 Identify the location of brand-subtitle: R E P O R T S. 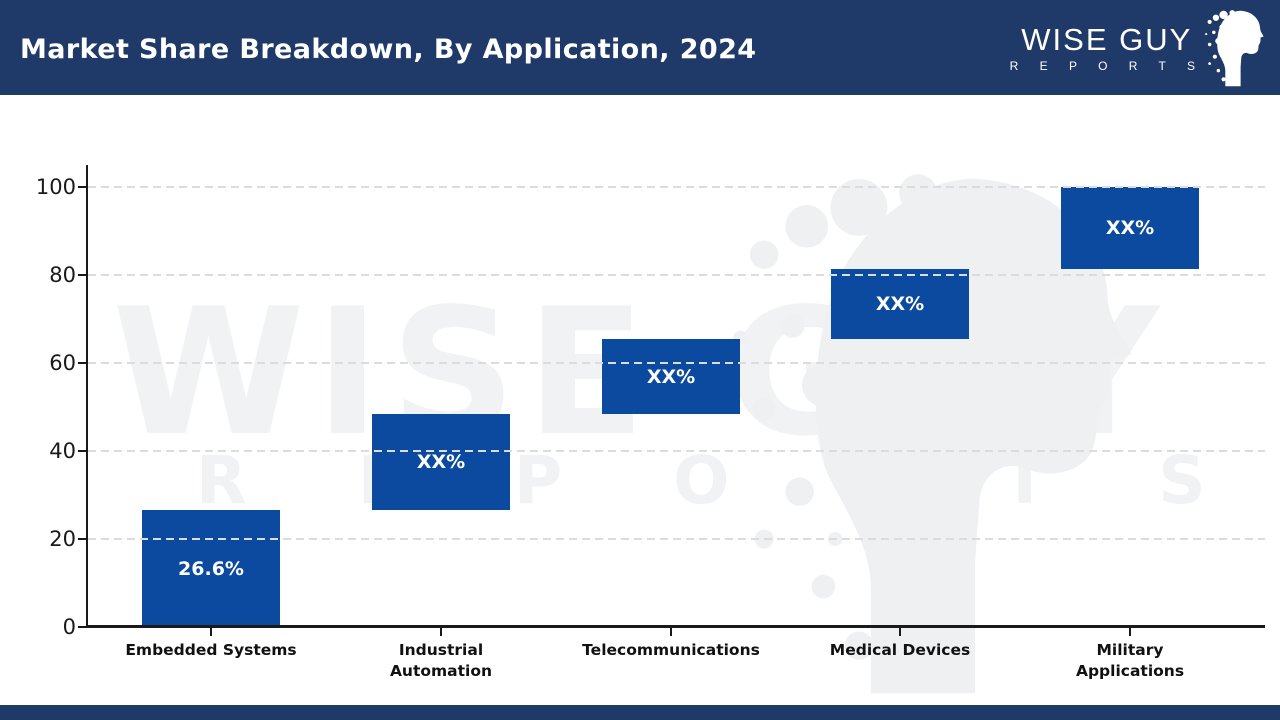
(1106, 66).